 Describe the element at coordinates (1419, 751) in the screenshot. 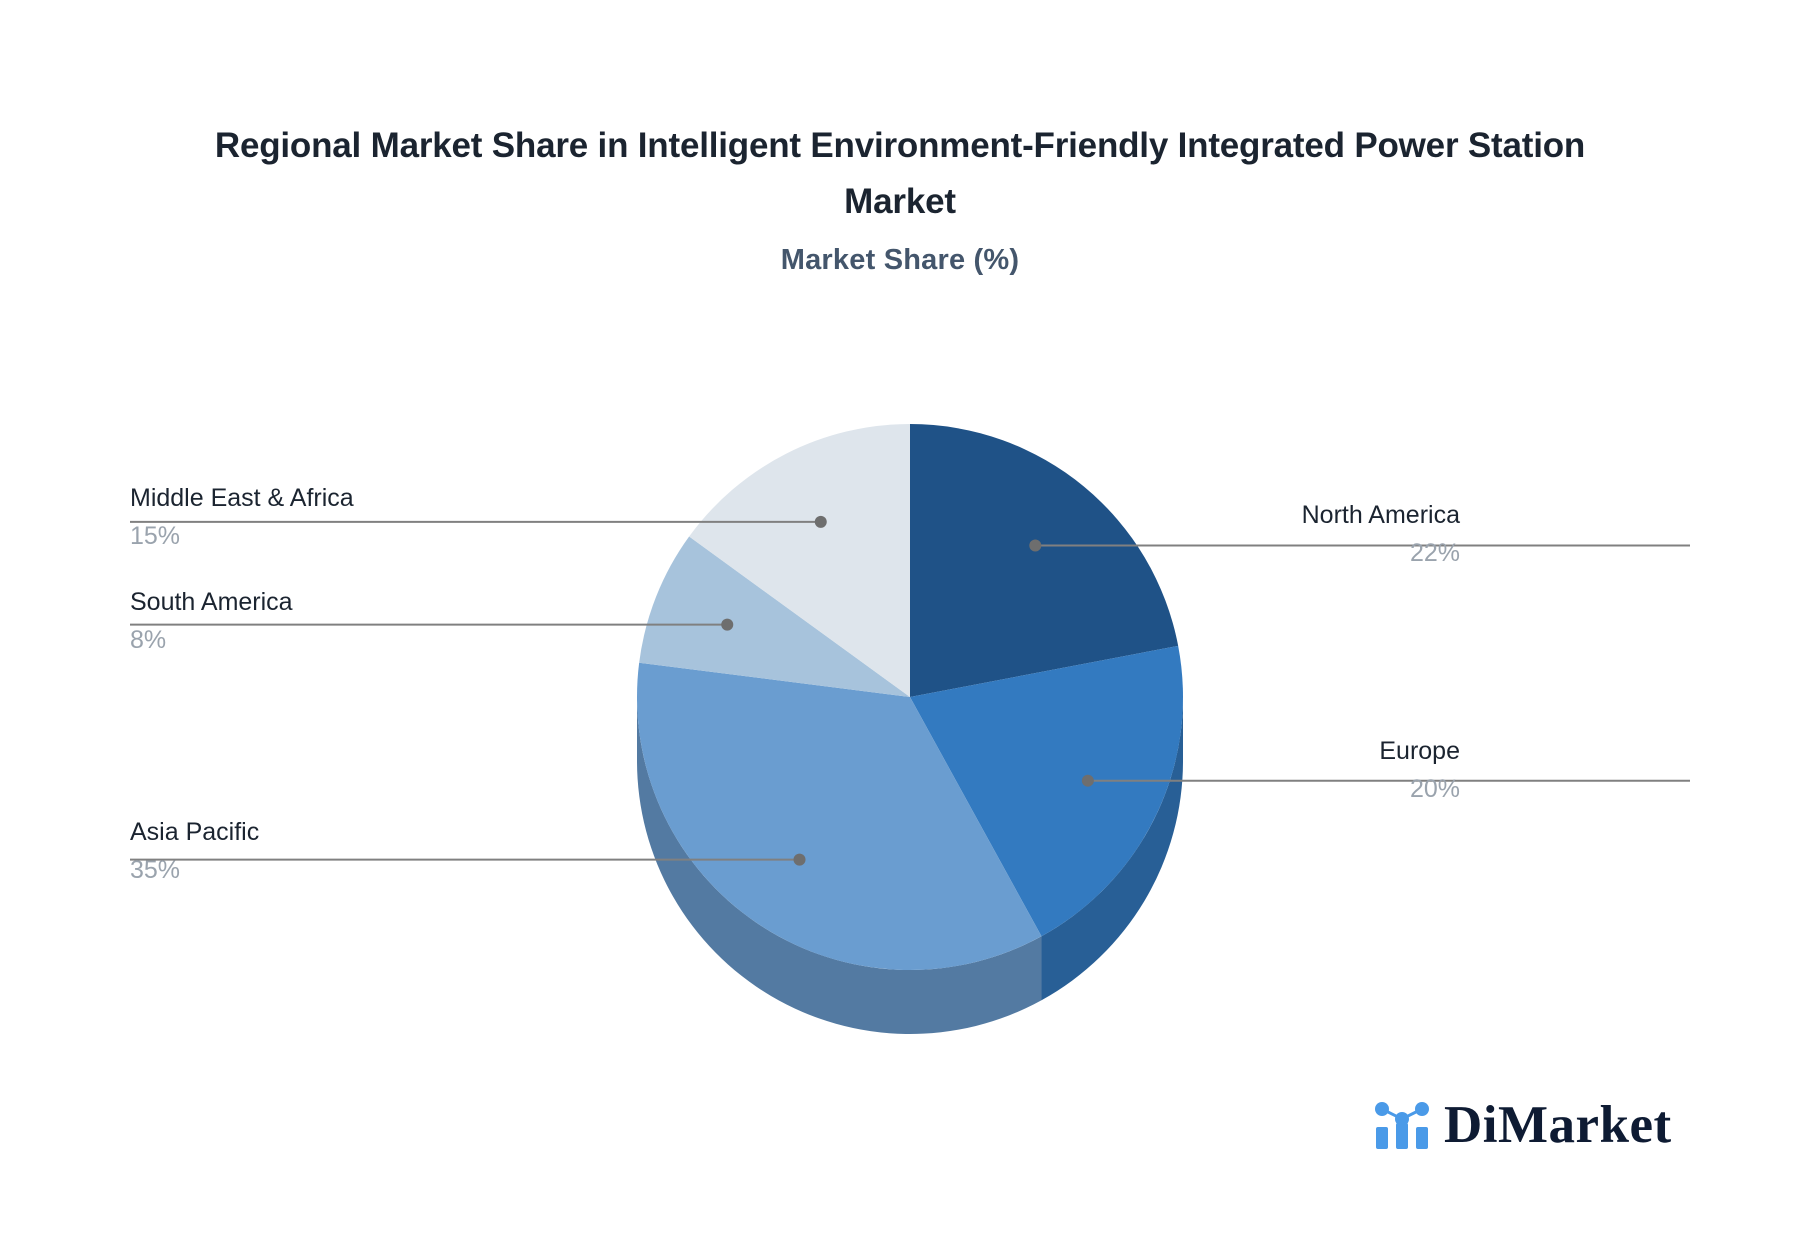

I see `callout-label: Europe` at that location.